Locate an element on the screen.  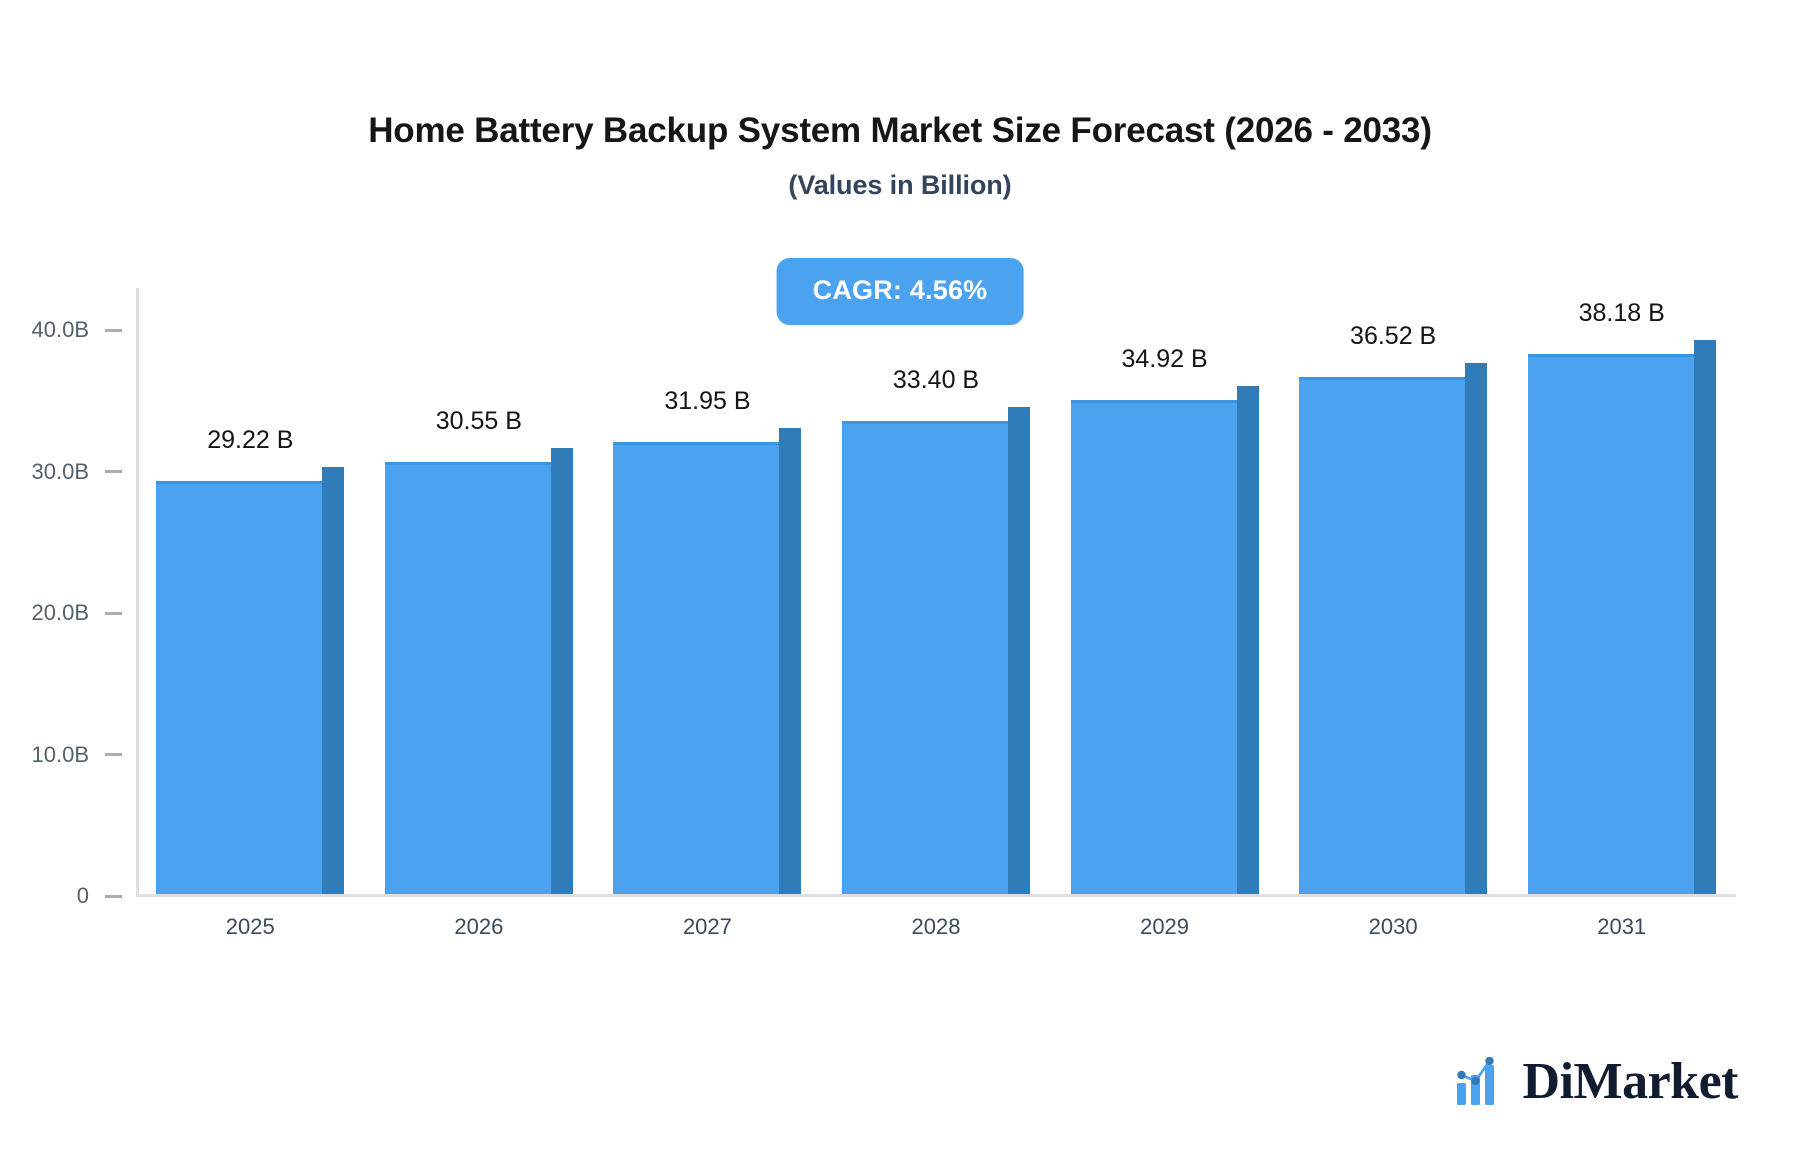
bar-value-label: 38.18 B is located at coordinates (1621, 312).